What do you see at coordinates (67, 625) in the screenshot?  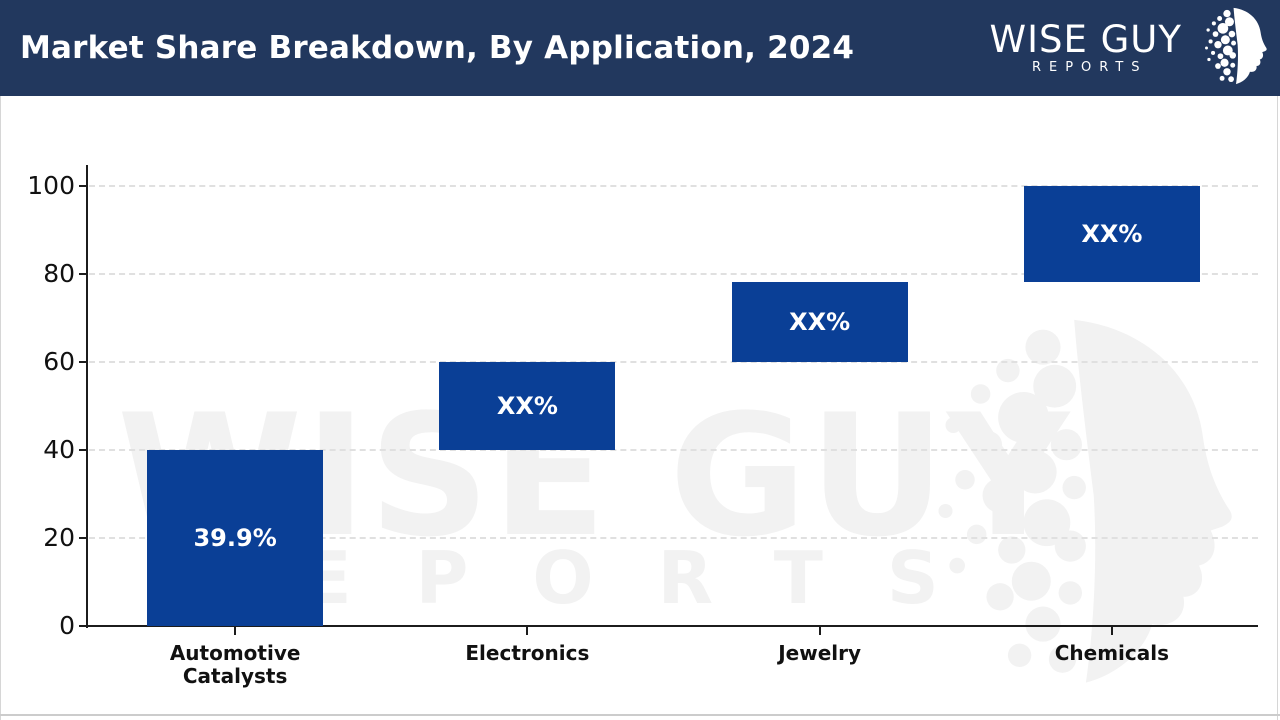 I see `y-tick-label-0: 0` at bounding box center [67, 625].